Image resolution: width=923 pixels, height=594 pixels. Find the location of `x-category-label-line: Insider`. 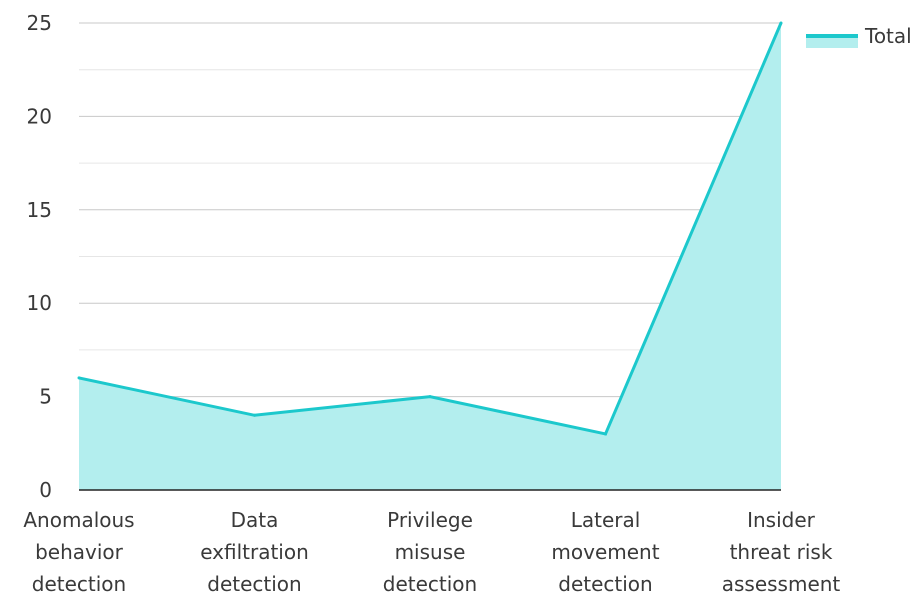

x-category-label-line: Insider is located at coordinates (781, 520).